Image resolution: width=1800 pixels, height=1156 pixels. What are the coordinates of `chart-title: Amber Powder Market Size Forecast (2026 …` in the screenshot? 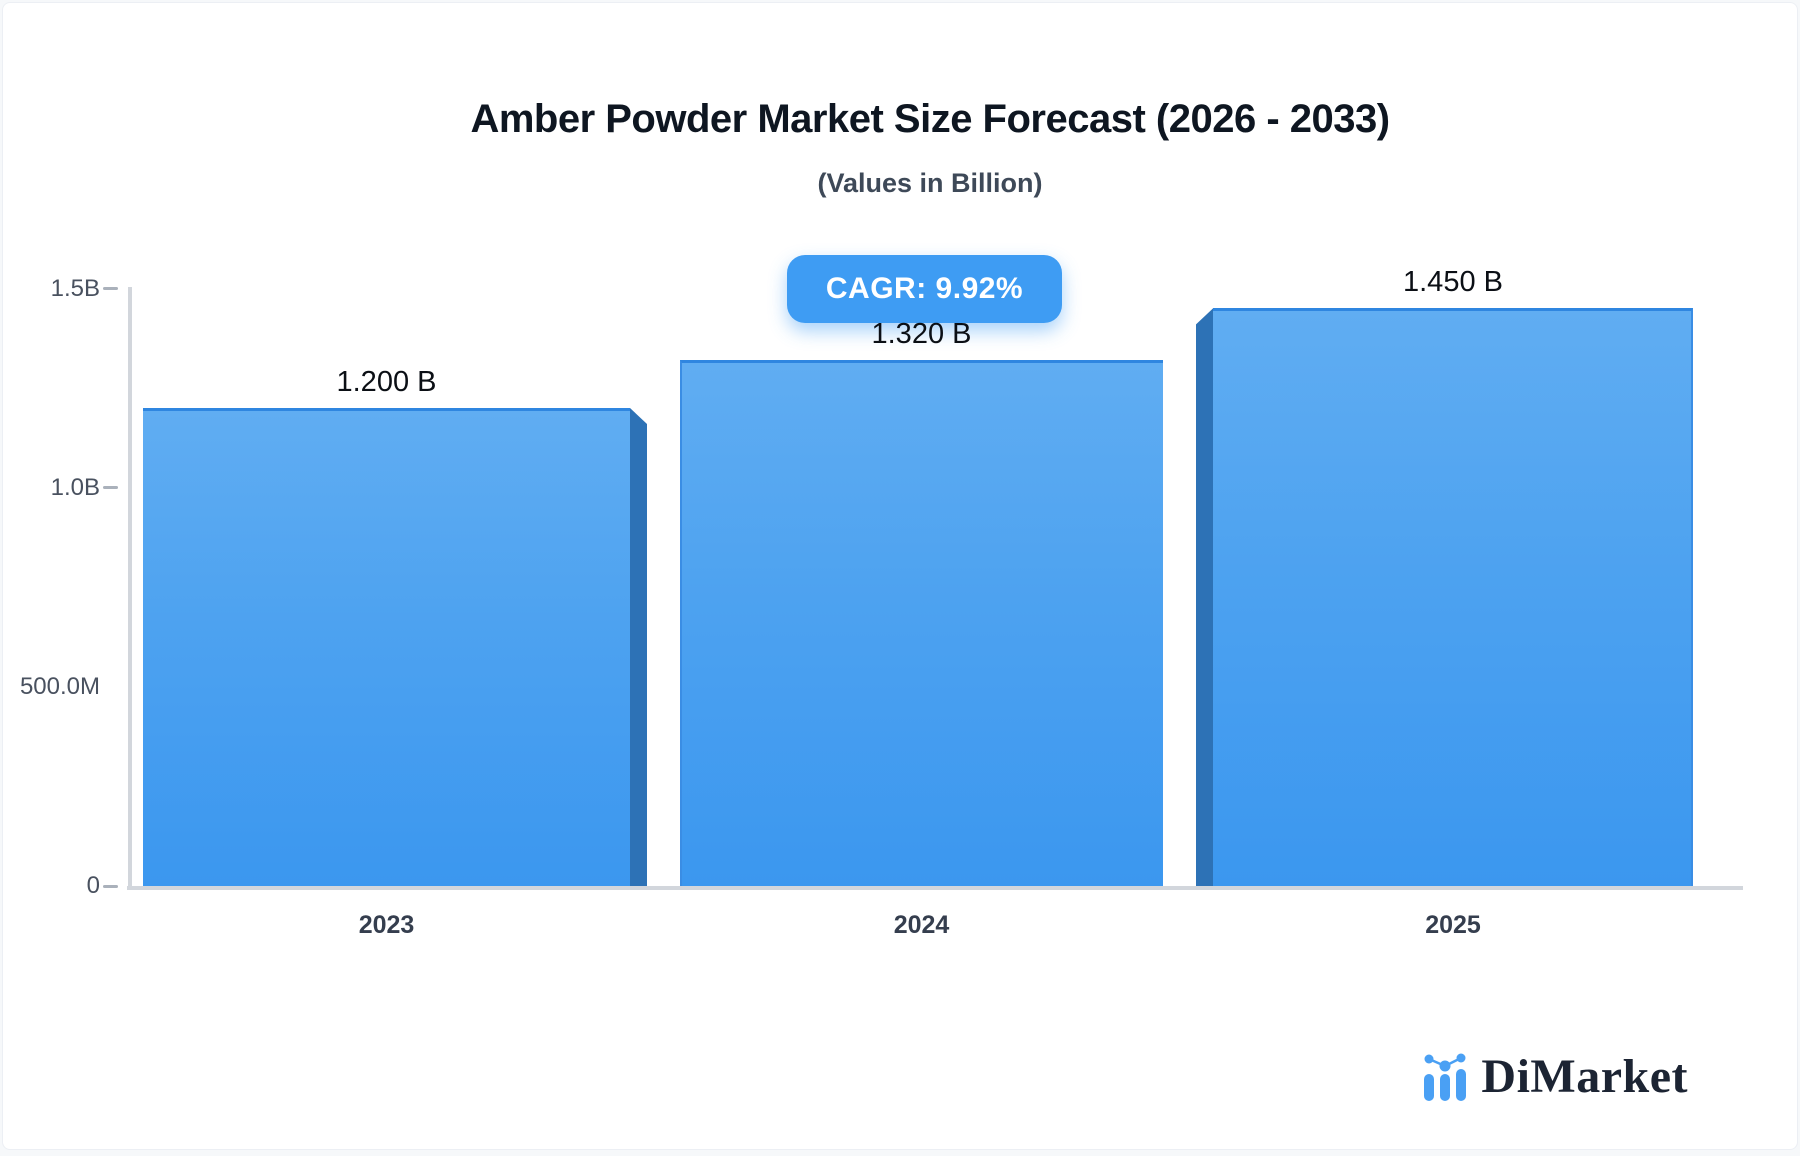 It's located at (930, 119).